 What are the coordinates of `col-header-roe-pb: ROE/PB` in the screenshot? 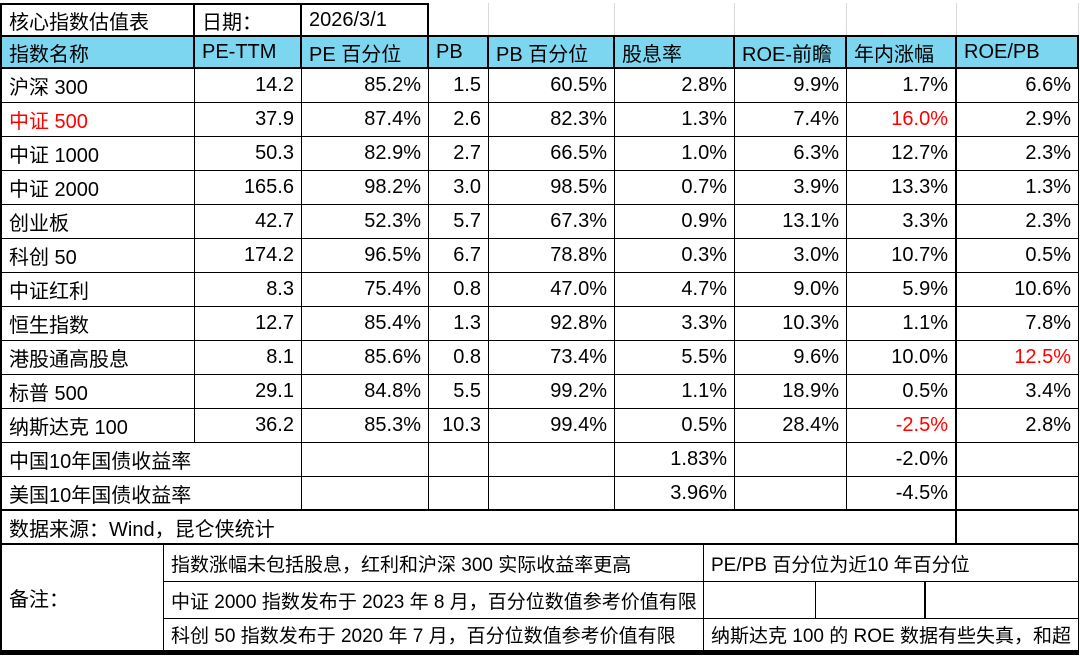 It's located at (1018, 52).